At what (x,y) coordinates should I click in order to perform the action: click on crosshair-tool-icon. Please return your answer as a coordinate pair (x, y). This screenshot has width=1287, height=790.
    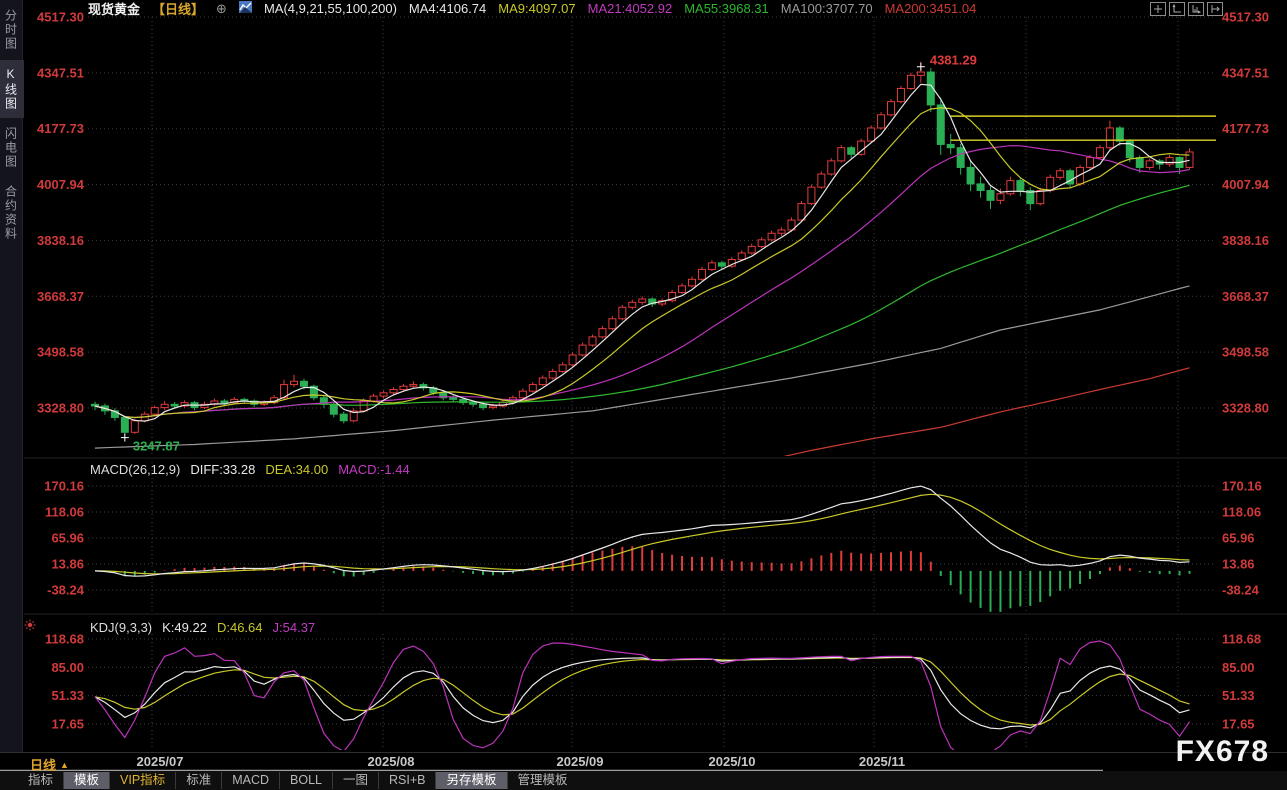
    Looking at the image, I should click on (1158, 9).